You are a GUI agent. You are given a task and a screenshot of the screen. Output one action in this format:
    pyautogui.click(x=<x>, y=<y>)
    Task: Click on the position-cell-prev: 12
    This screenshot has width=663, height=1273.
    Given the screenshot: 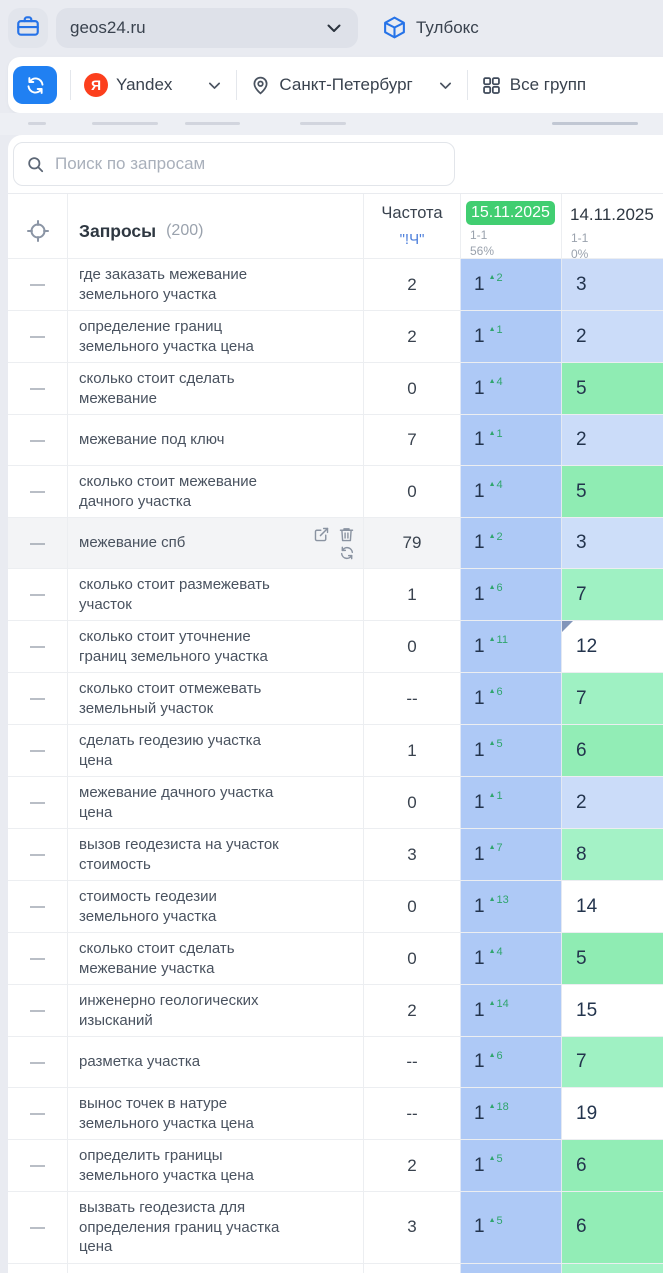 What is the action you would take?
    pyautogui.click(x=612, y=646)
    